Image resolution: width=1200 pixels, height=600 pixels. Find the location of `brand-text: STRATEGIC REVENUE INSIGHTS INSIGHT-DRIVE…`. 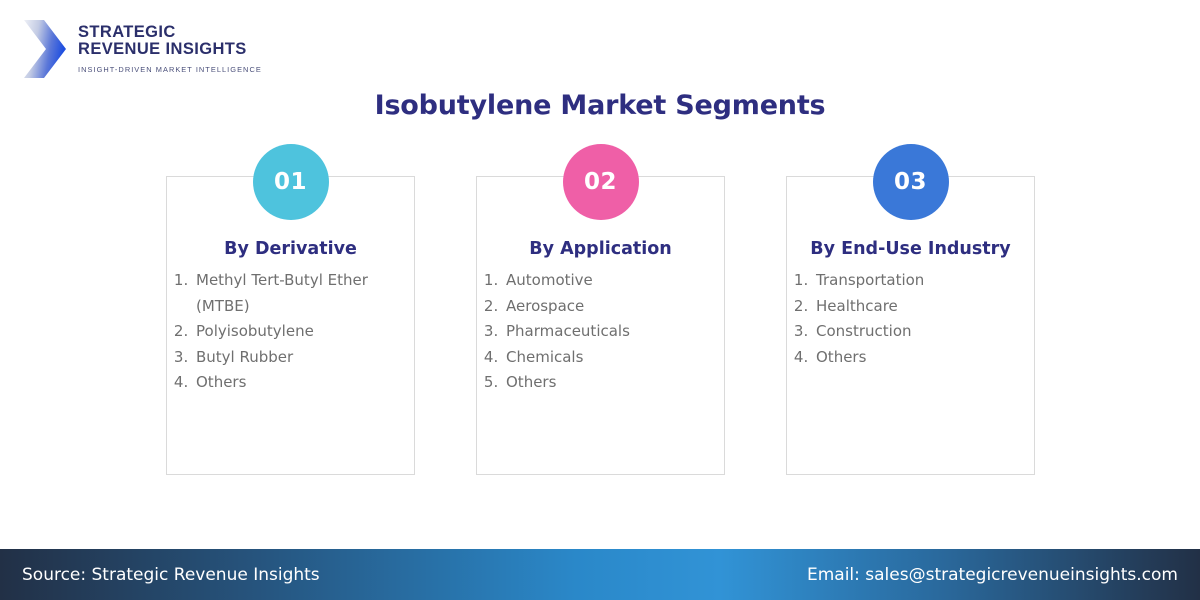

brand-text: STRATEGIC REVENUE INSIGHTS INSIGHT-DRIVE… is located at coordinates (170, 49).